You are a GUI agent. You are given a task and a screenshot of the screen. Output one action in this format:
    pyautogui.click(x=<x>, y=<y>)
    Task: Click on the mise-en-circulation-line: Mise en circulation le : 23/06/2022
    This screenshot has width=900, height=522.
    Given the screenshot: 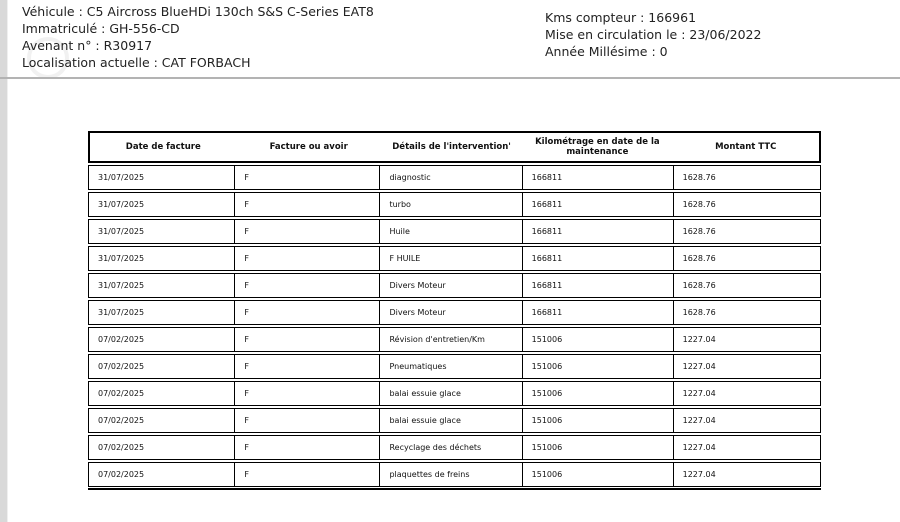 What is the action you would take?
    pyautogui.click(x=653, y=34)
    